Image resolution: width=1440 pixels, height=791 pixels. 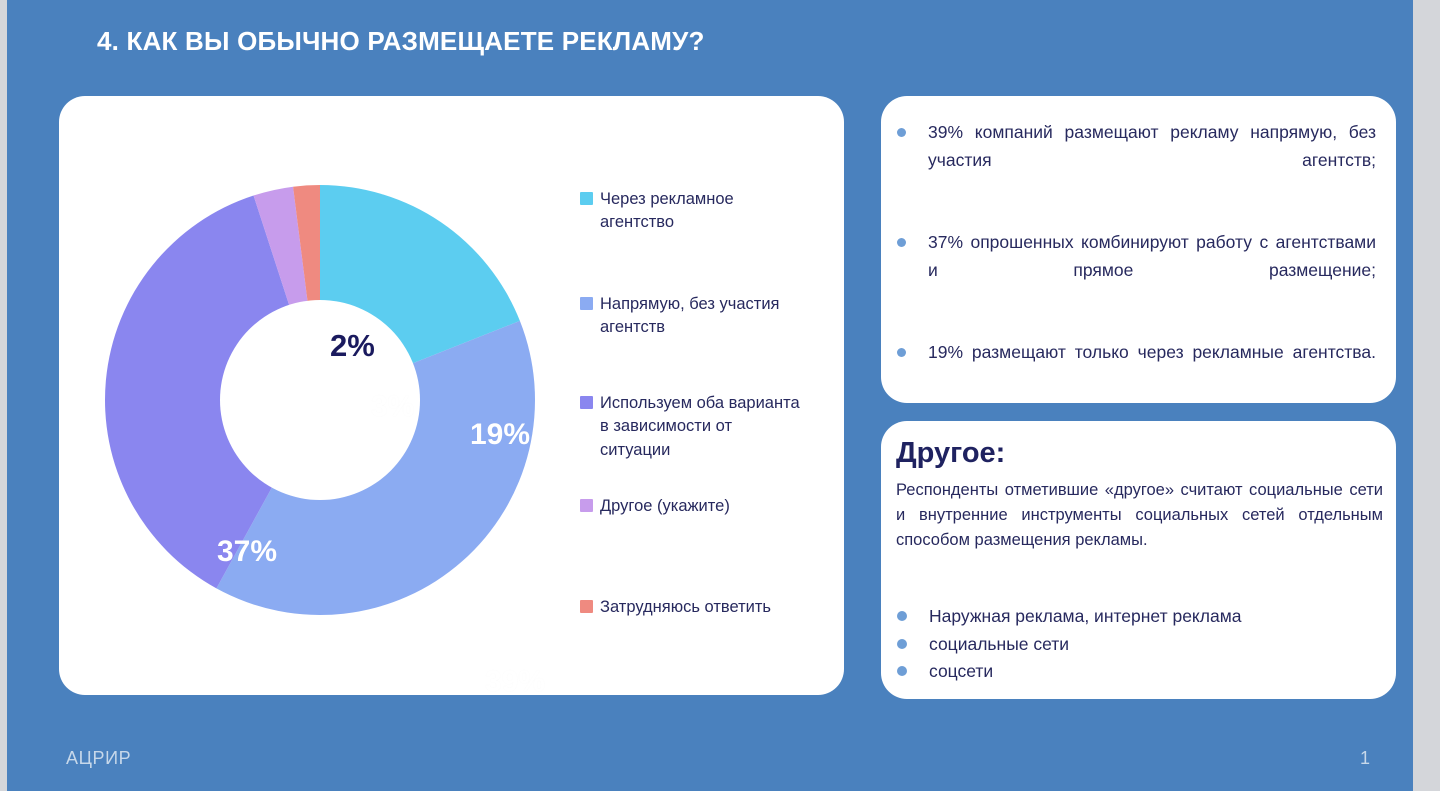 I want to click on slice-label-37: 37%, so click(x=247, y=551).